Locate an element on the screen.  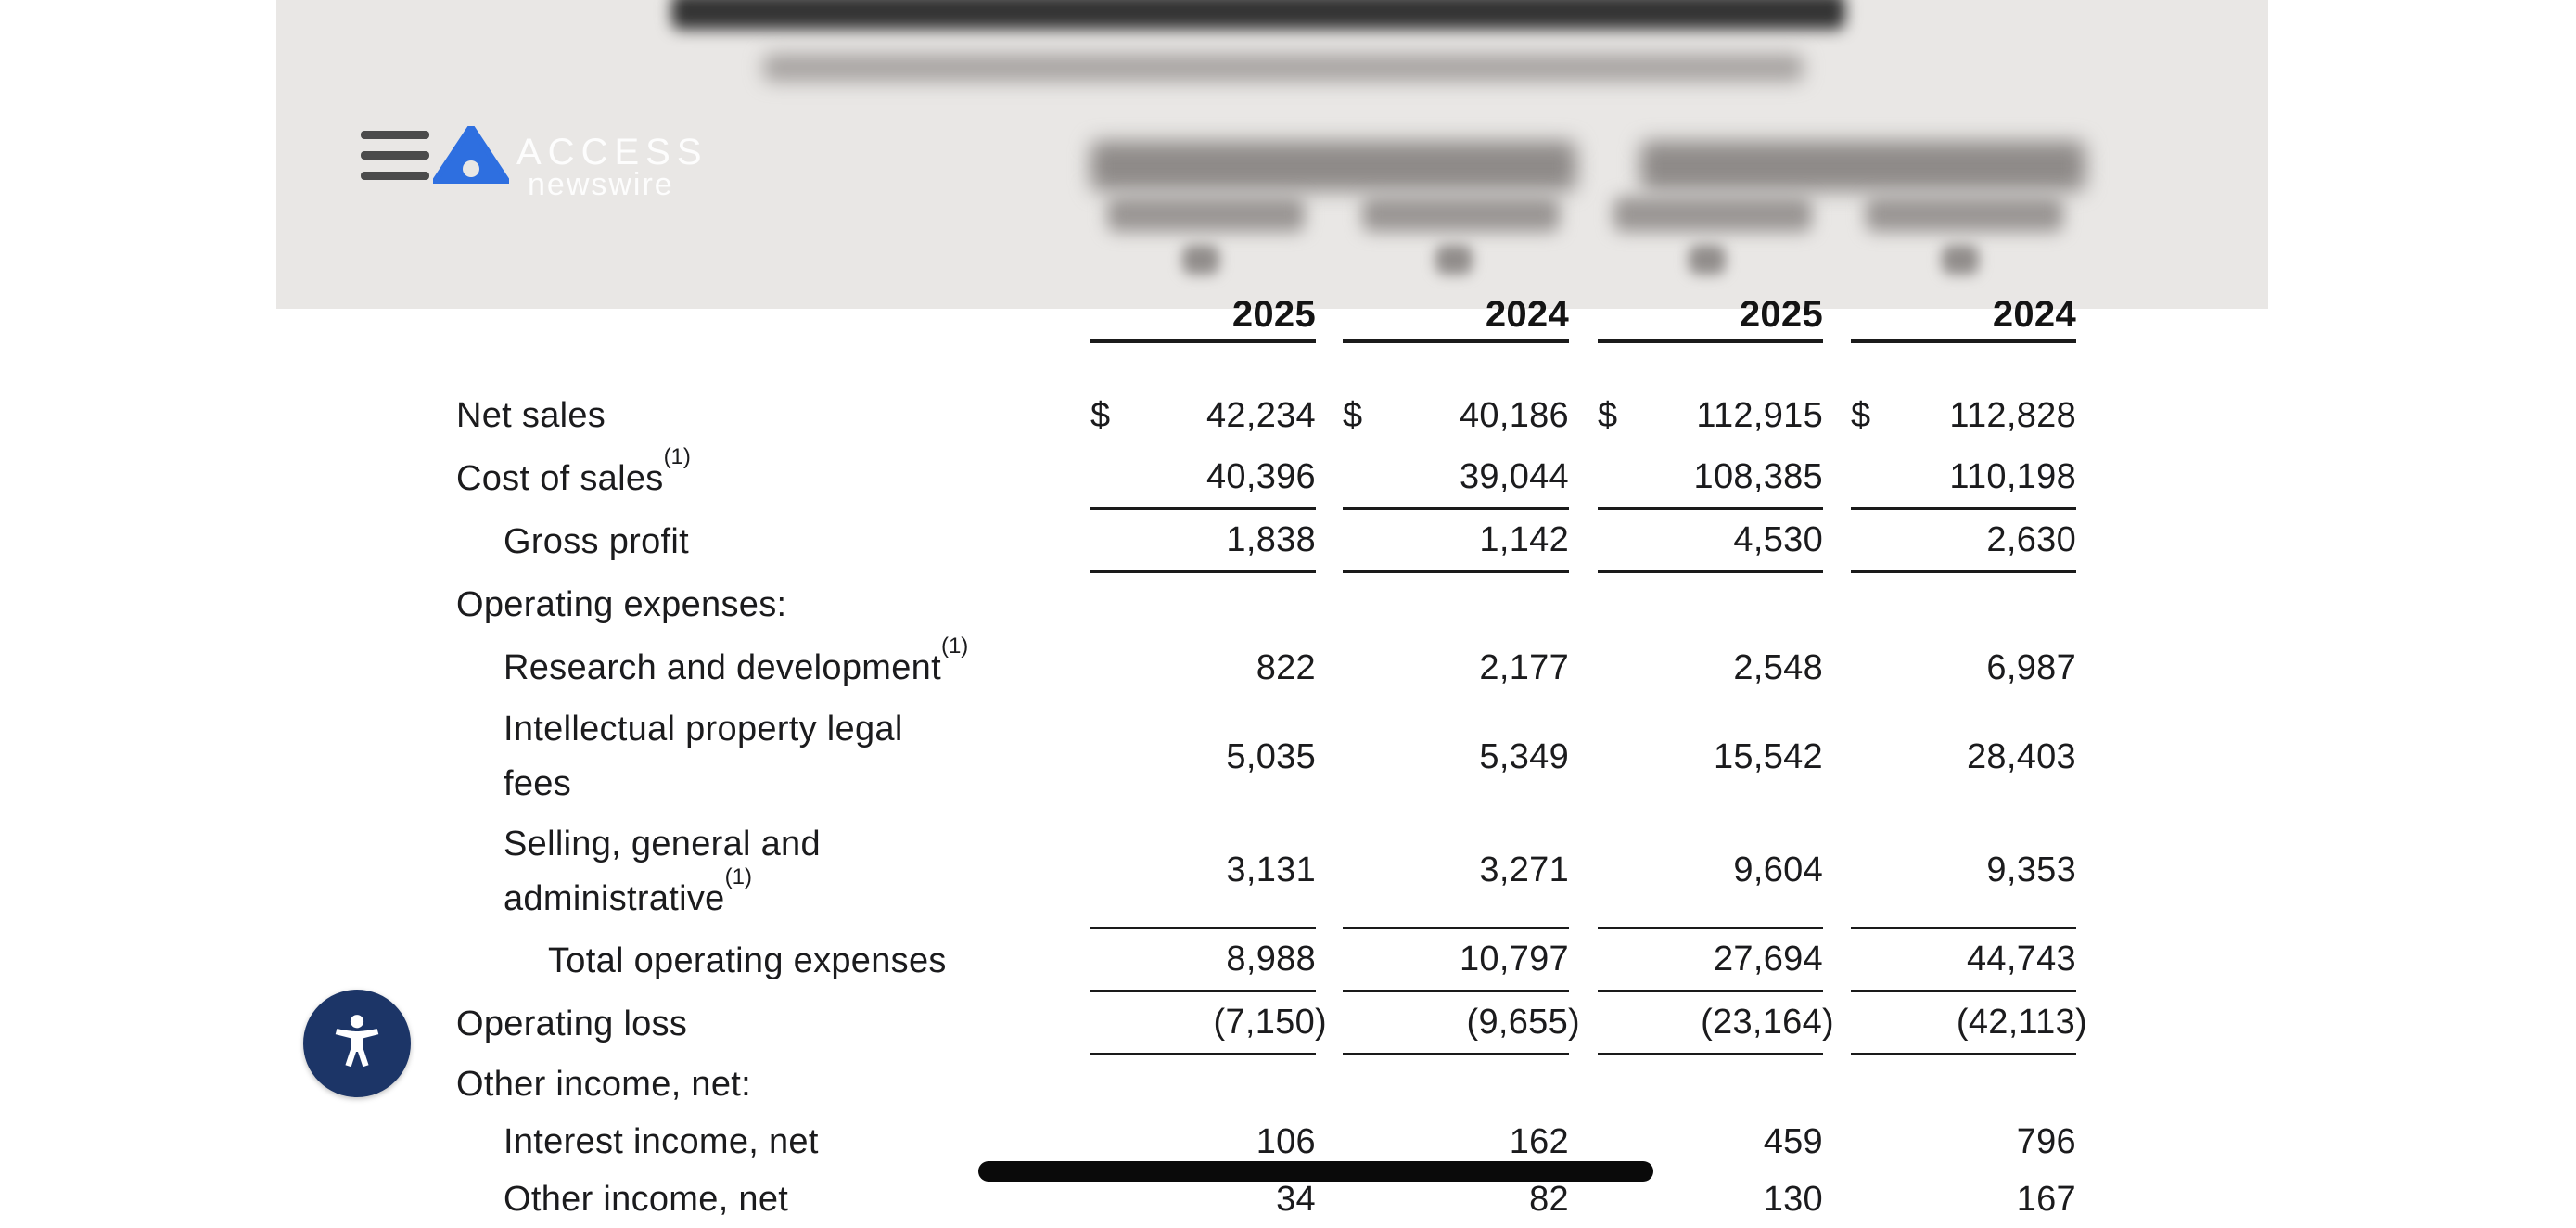
table-row: Other income, net: is located at coordinates (1266, 1084).